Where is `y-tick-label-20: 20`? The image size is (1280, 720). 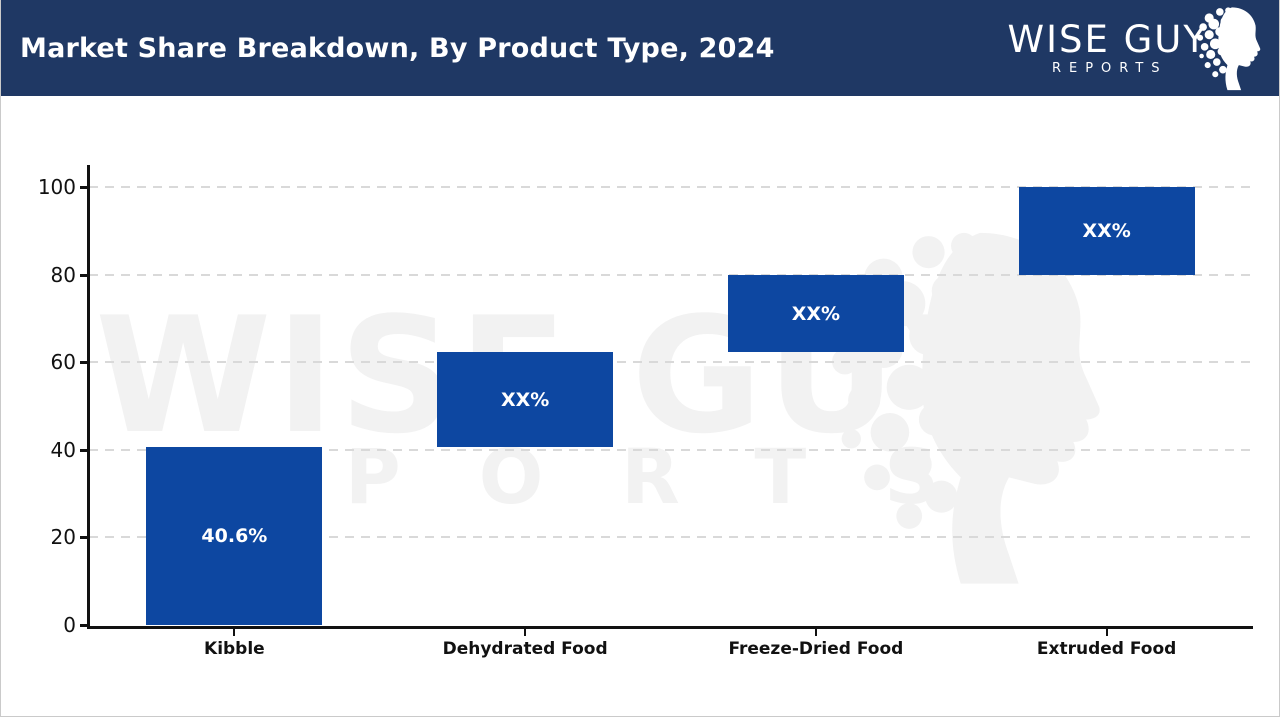 y-tick-label-20: 20 is located at coordinates (63, 537).